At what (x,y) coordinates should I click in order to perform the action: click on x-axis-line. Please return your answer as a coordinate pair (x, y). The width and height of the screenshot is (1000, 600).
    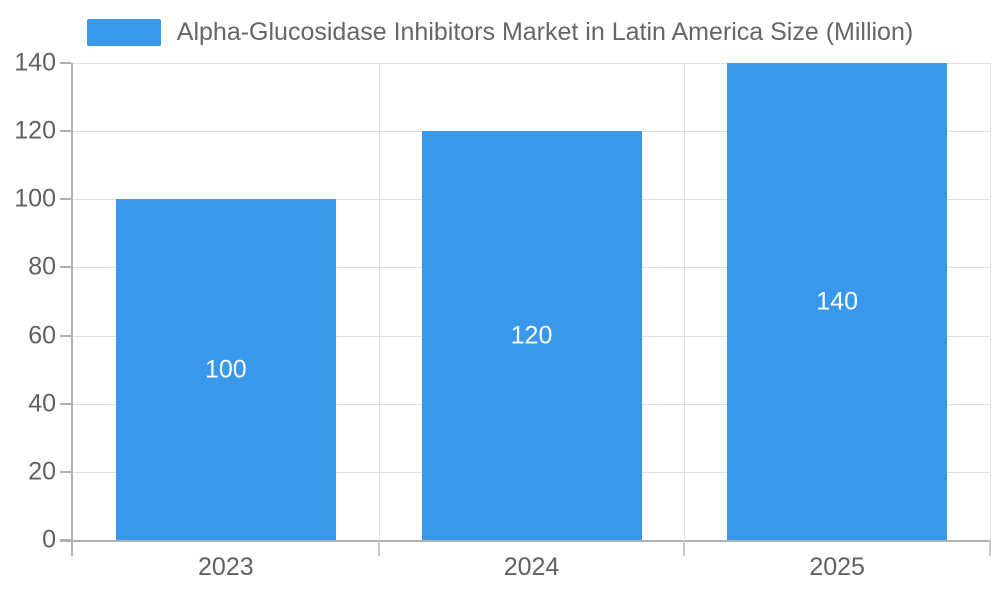
    Looking at the image, I should click on (525, 541).